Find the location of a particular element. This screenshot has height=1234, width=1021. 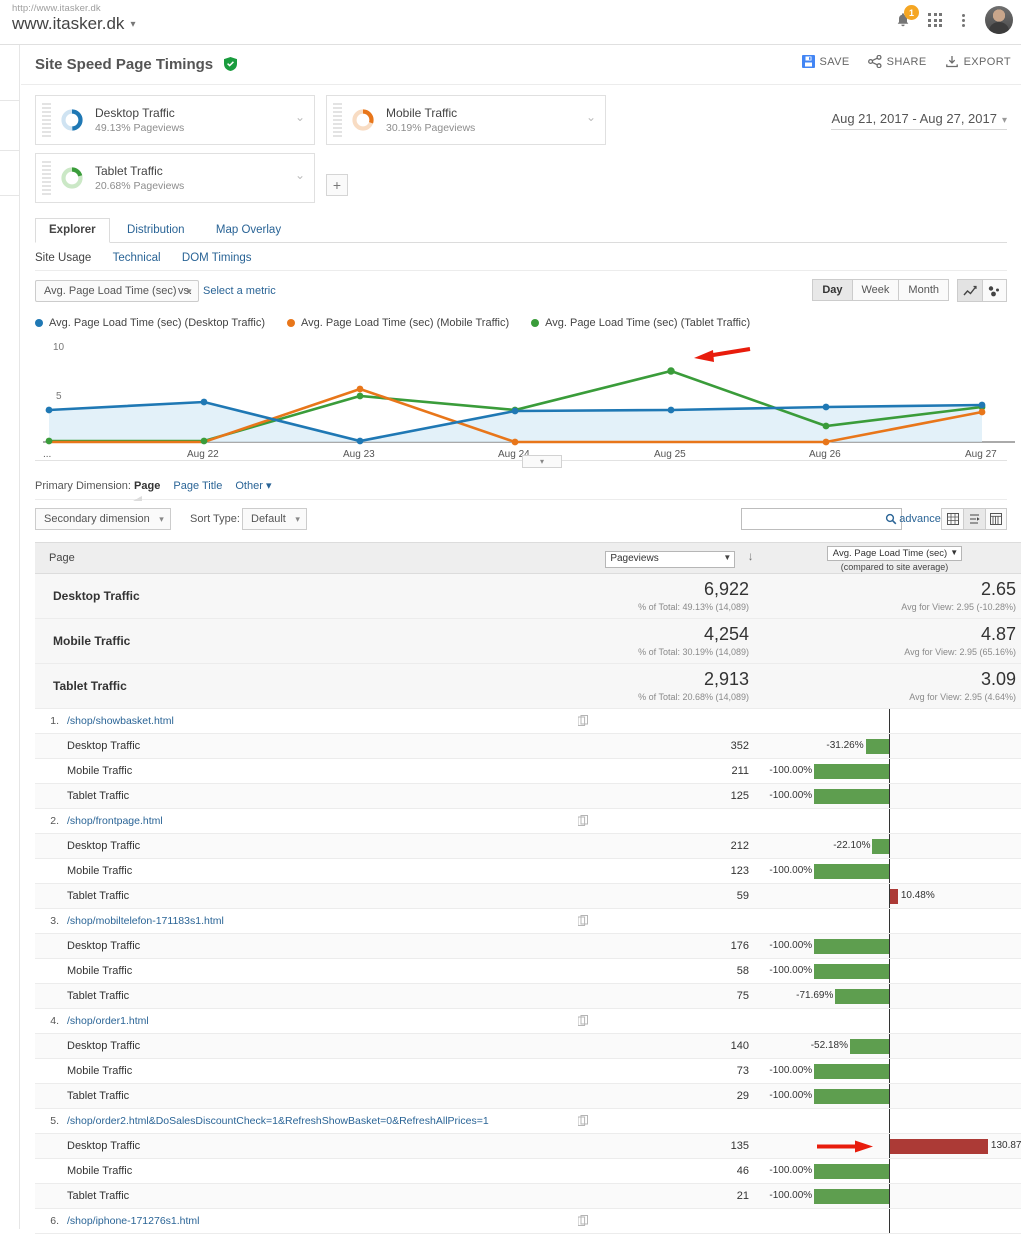

page-load-time-metric-selector: Avg. Page Load Time (sec) ▼ is located at coordinates (894, 553).